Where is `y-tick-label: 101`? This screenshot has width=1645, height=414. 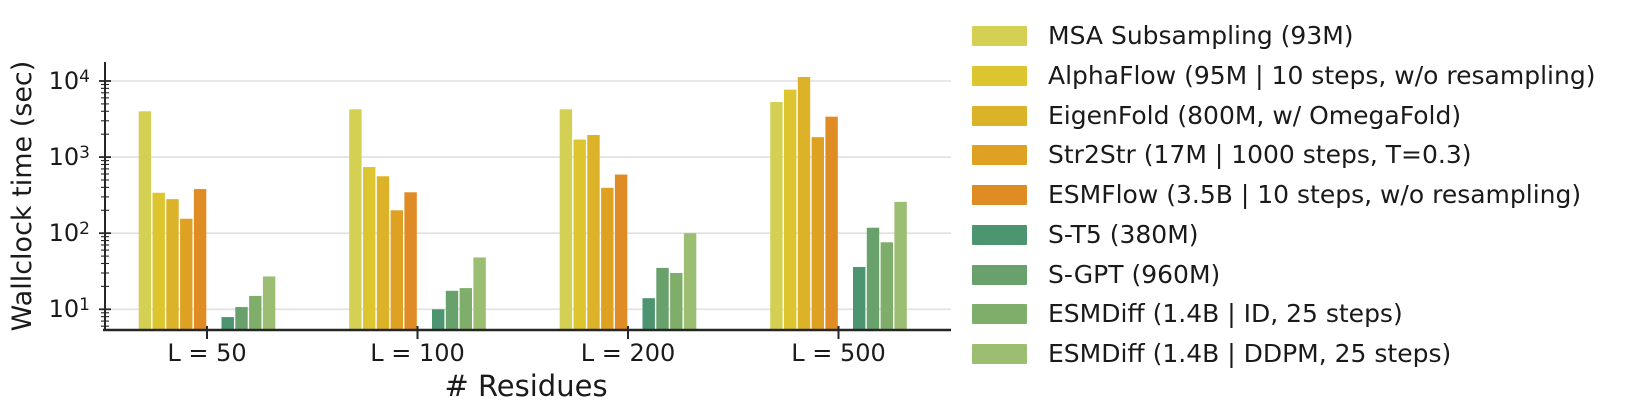 y-tick-label: 101 is located at coordinates (69, 309).